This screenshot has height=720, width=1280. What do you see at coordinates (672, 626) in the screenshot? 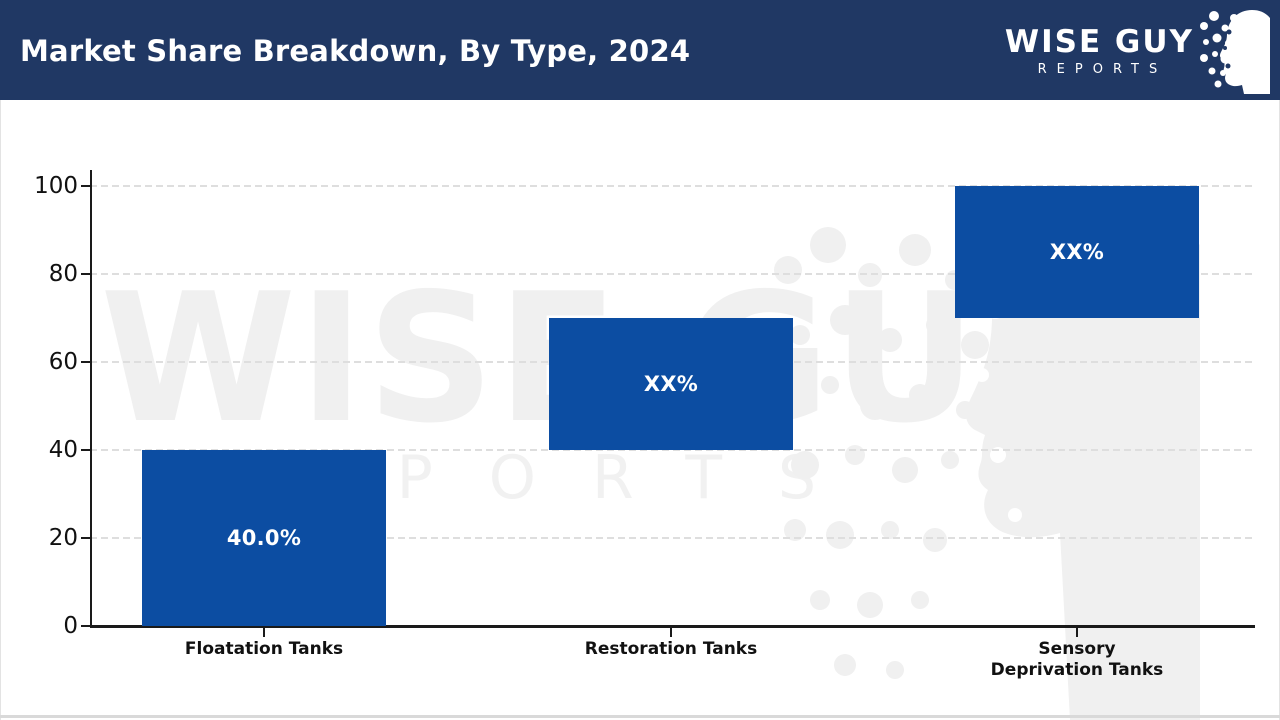
I see `x-axis-line` at bounding box center [672, 626].